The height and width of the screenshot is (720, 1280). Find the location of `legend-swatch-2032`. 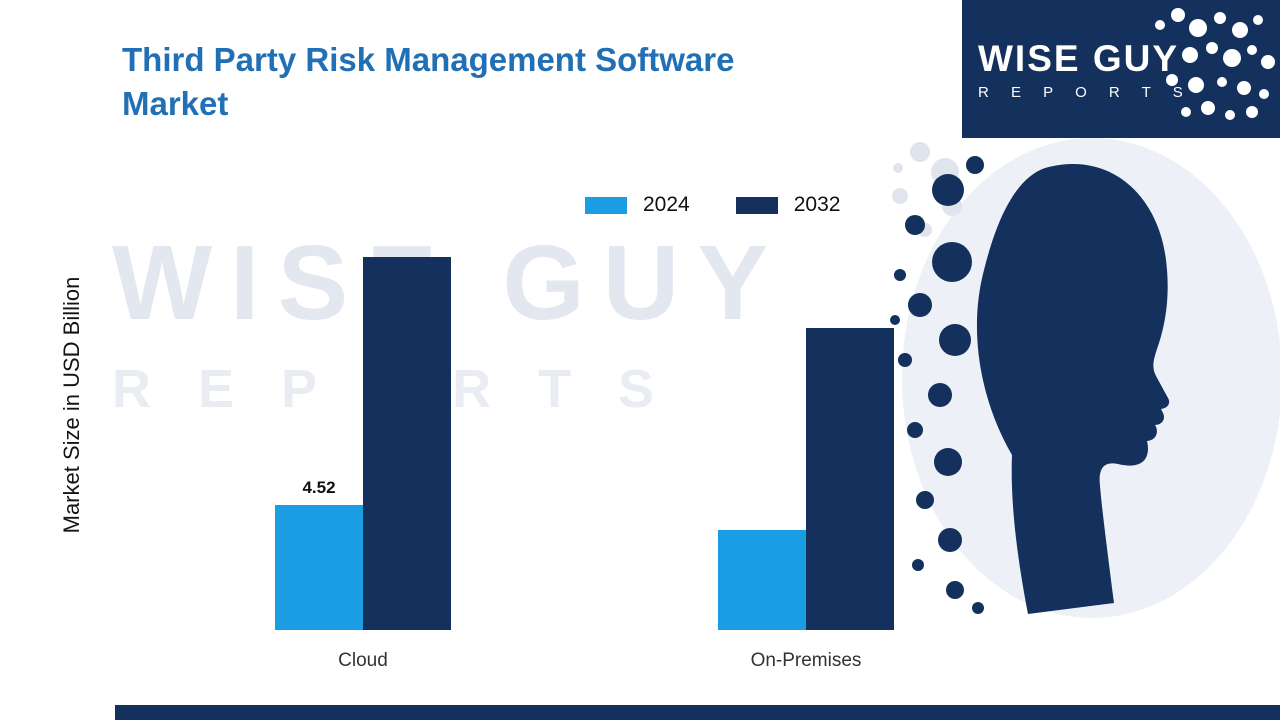

legend-swatch-2032 is located at coordinates (756, 205).